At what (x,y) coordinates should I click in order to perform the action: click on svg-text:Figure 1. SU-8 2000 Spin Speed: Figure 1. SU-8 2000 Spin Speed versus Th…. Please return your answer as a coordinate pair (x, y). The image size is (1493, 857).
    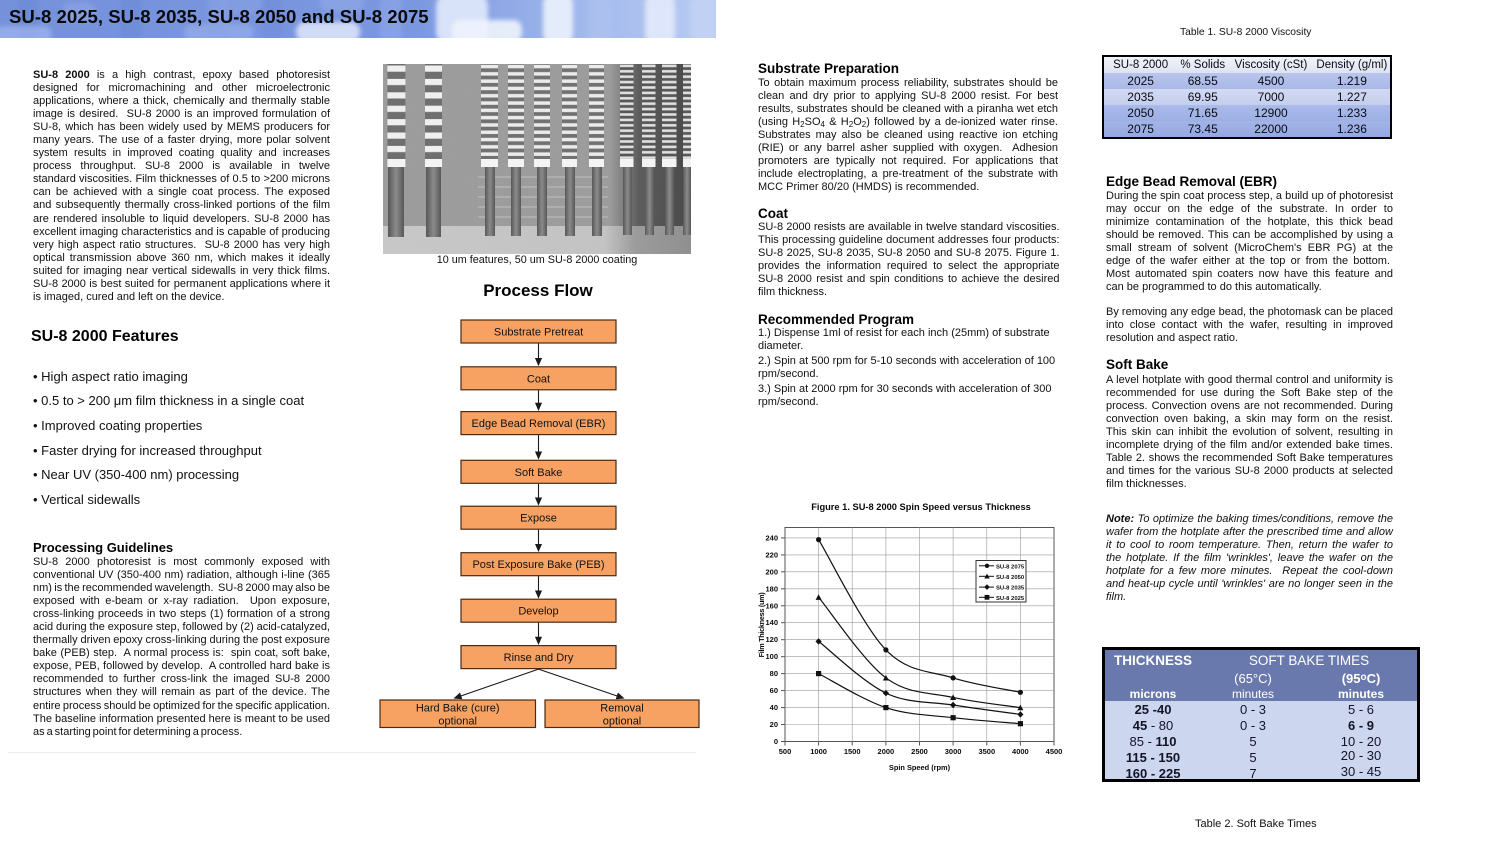
    Looking at the image, I should click on (921, 507).